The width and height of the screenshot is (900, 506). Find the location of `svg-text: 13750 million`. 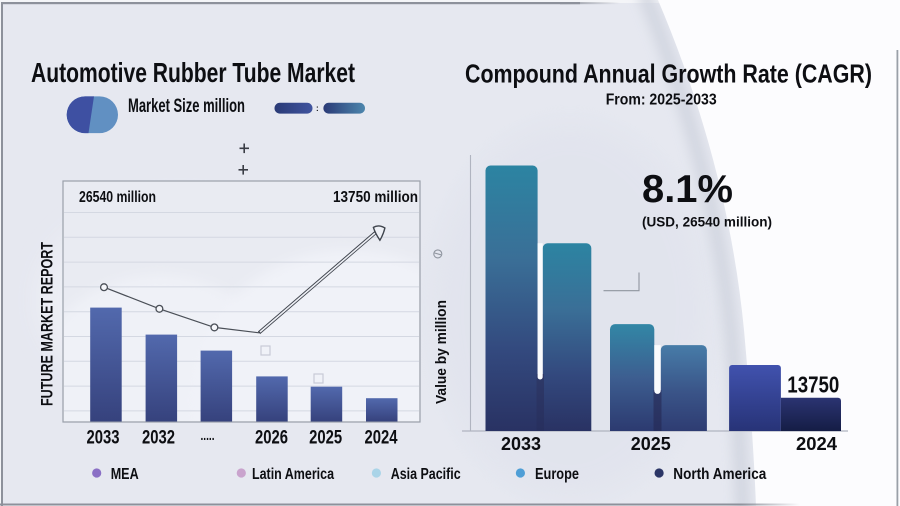

svg-text: 13750 million is located at coordinates (375, 197).